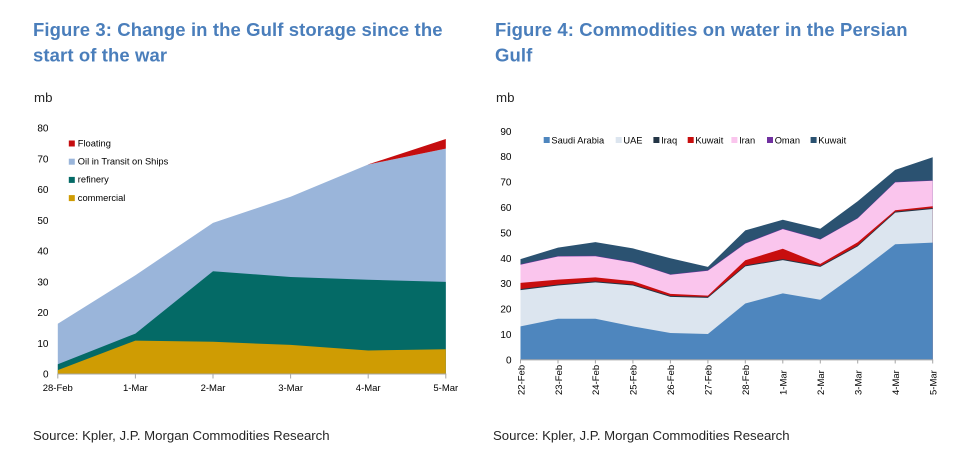 This screenshot has height=459, width=957. Describe the element at coordinates (669, 140) in the screenshot. I see `svg-text: Iraq` at that location.